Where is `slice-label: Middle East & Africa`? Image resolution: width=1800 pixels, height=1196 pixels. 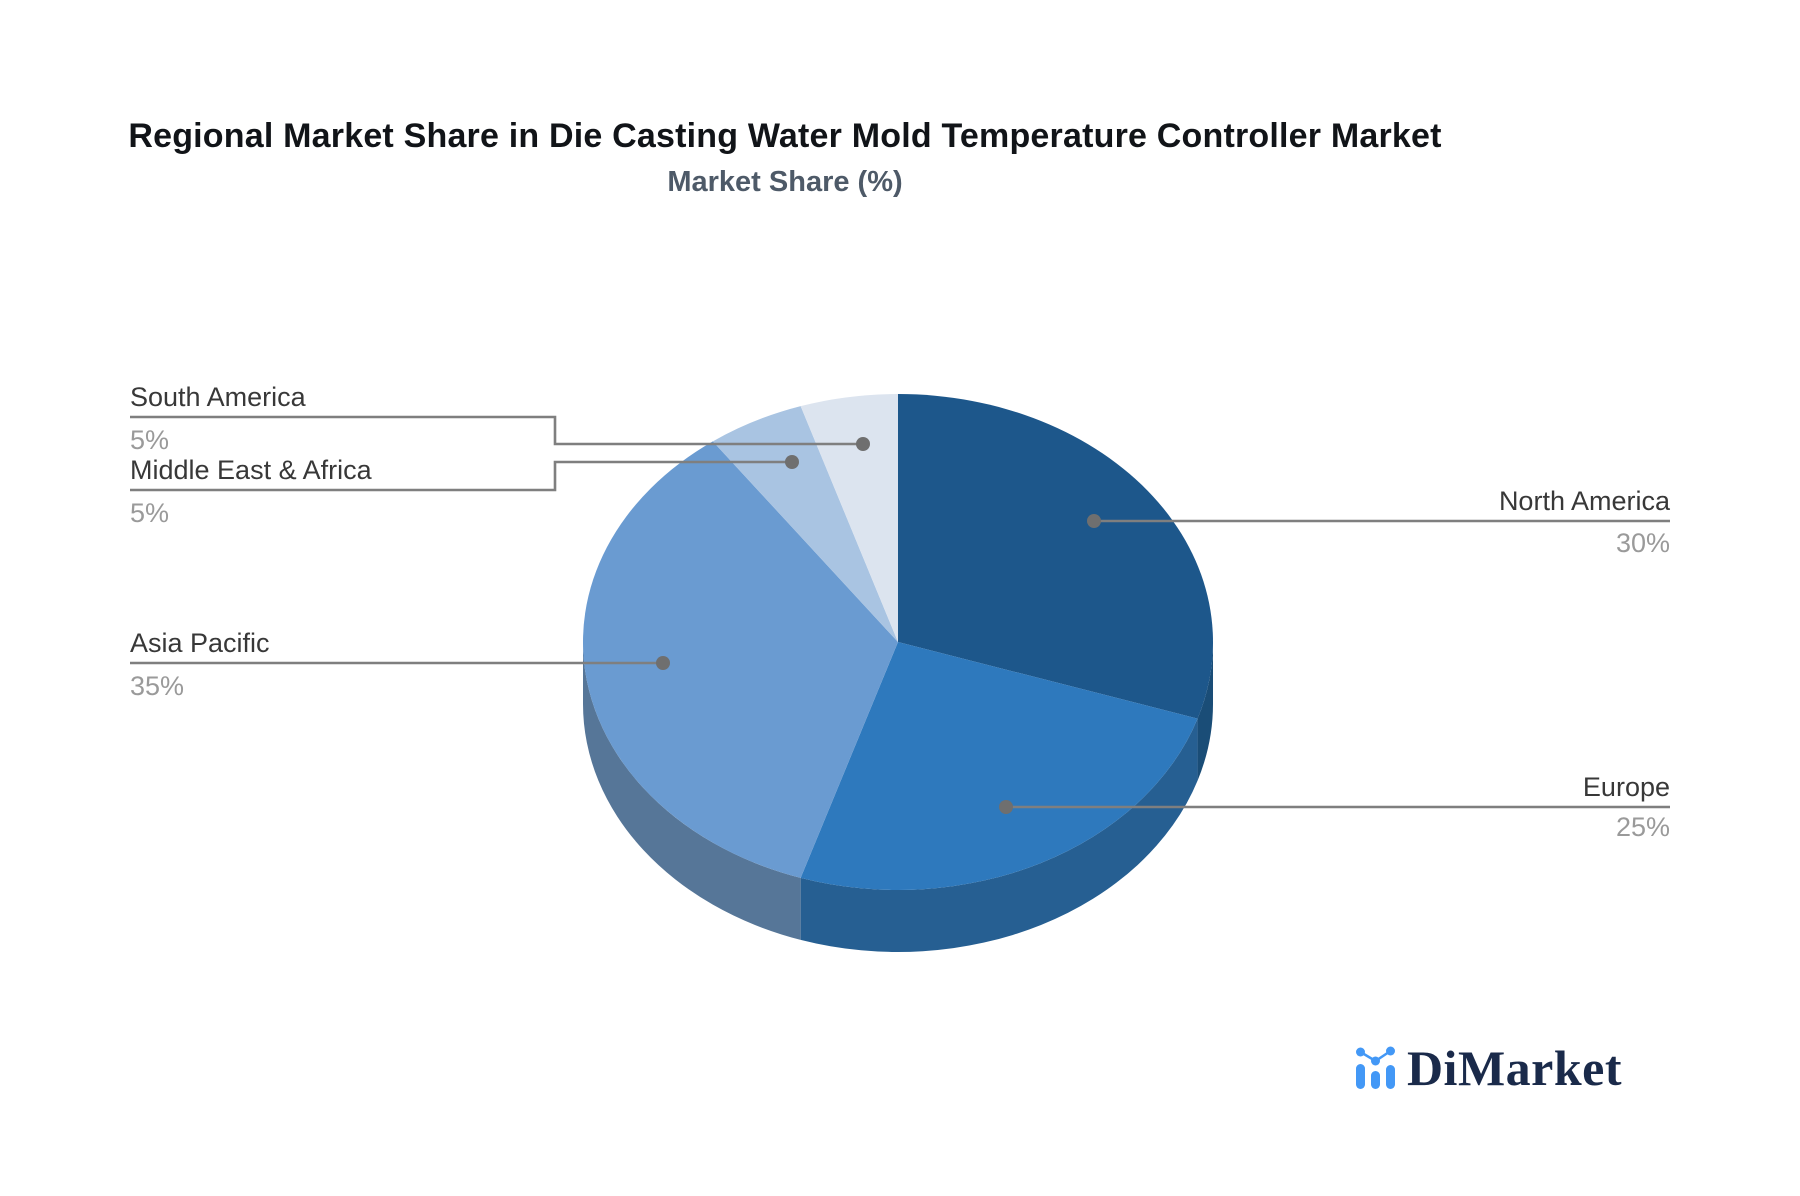
slice-label: Middle East & Africa is located at coordinates (251, 470).